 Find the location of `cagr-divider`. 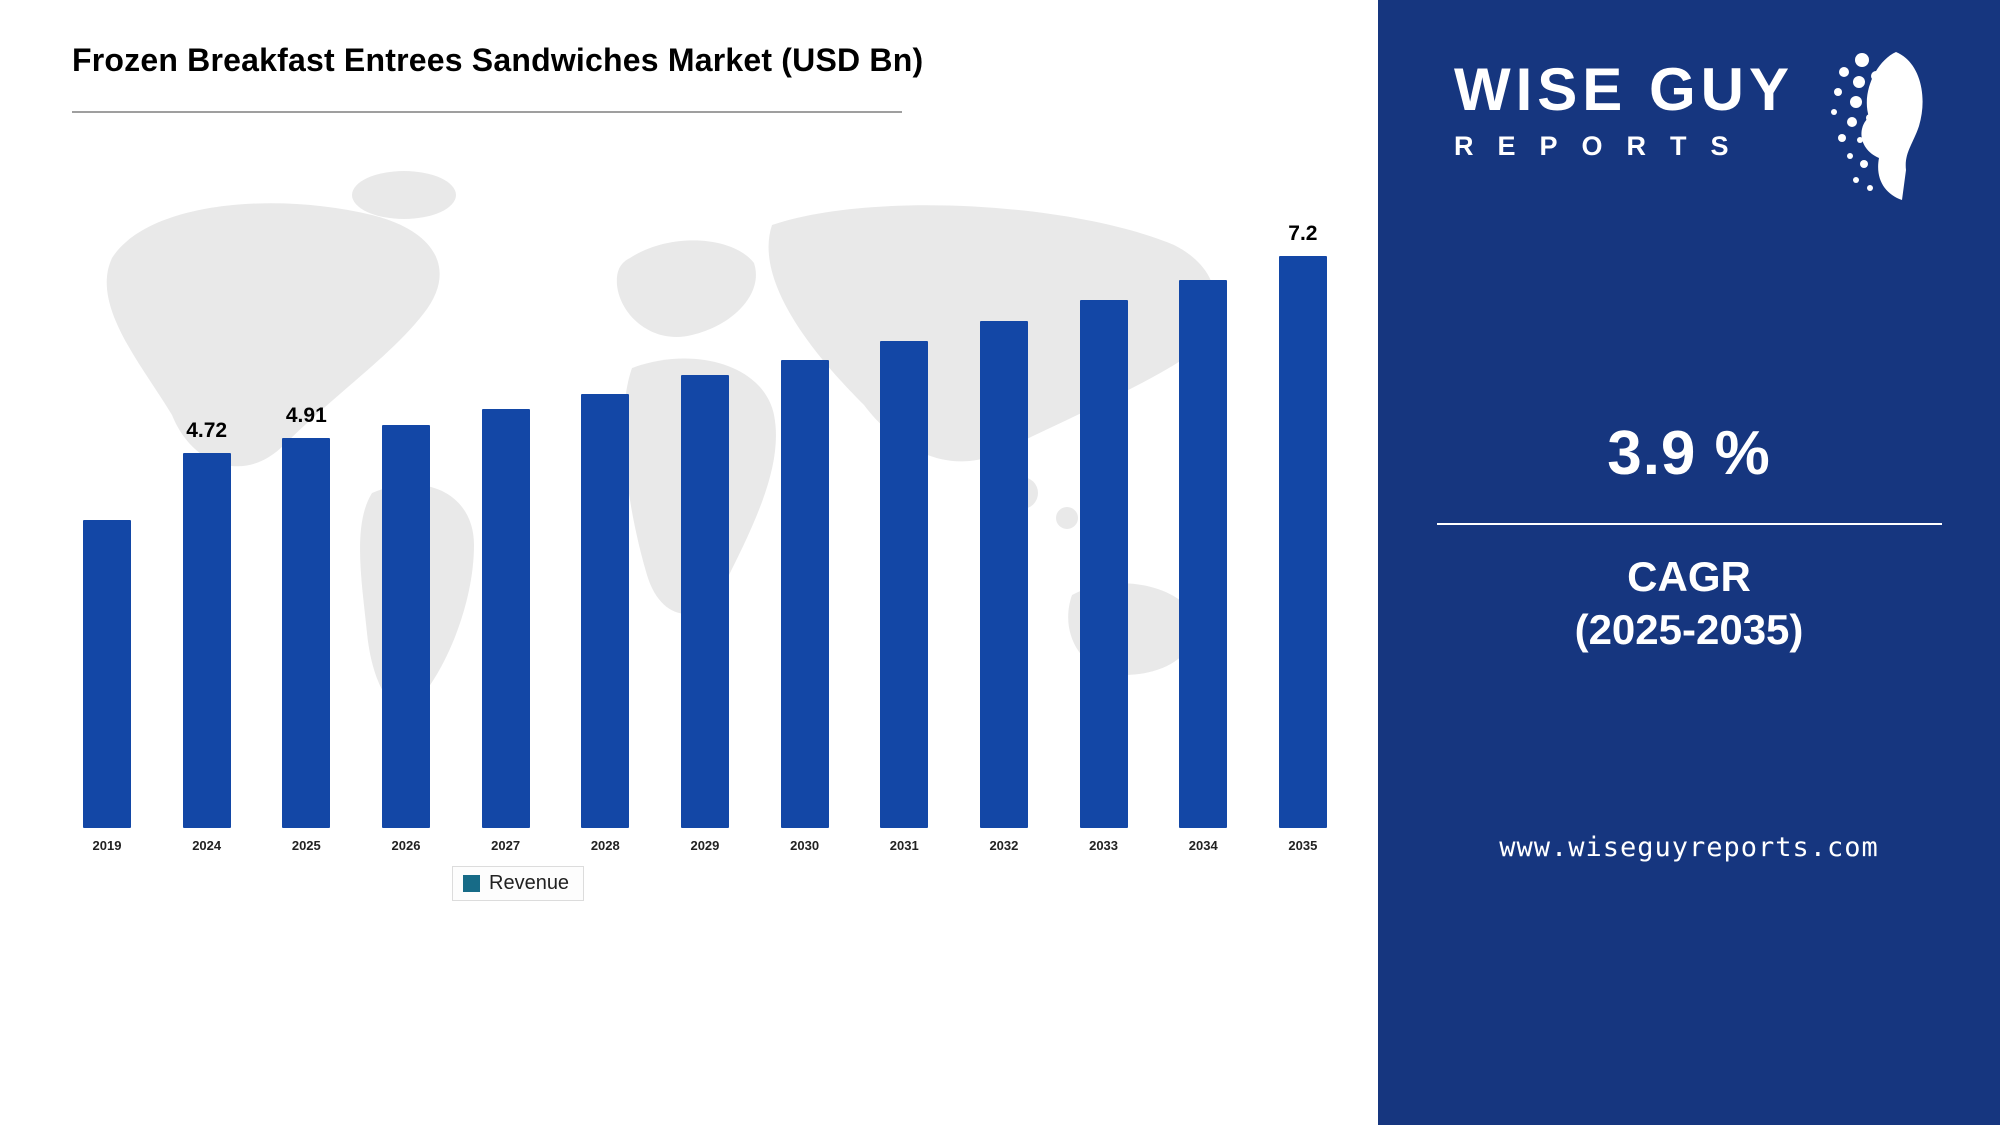

cagr-divider is located at coordinates (1689, 524).